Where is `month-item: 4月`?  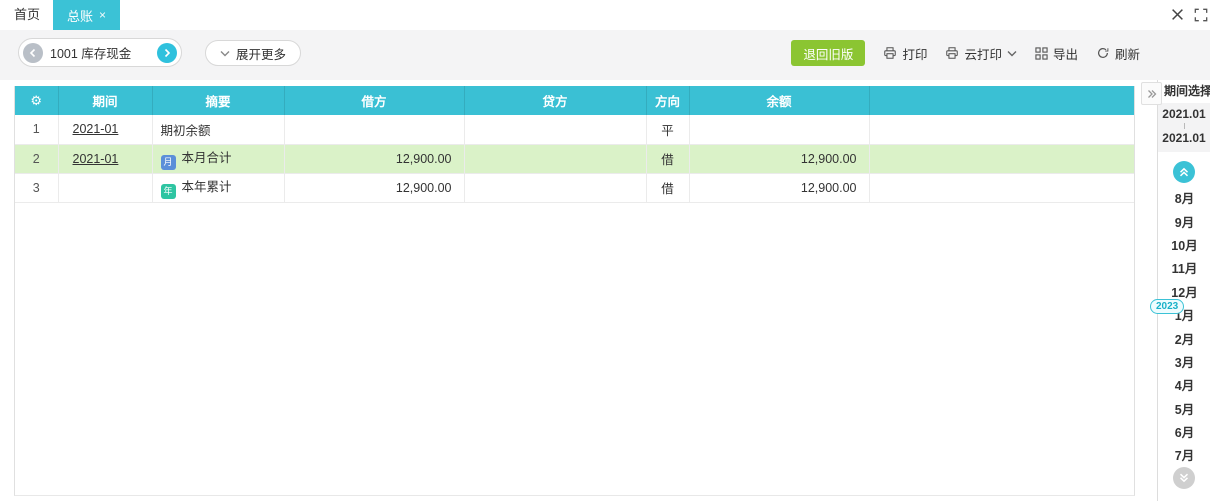
month-item: 4月 is located at coordinates (1184, 386).